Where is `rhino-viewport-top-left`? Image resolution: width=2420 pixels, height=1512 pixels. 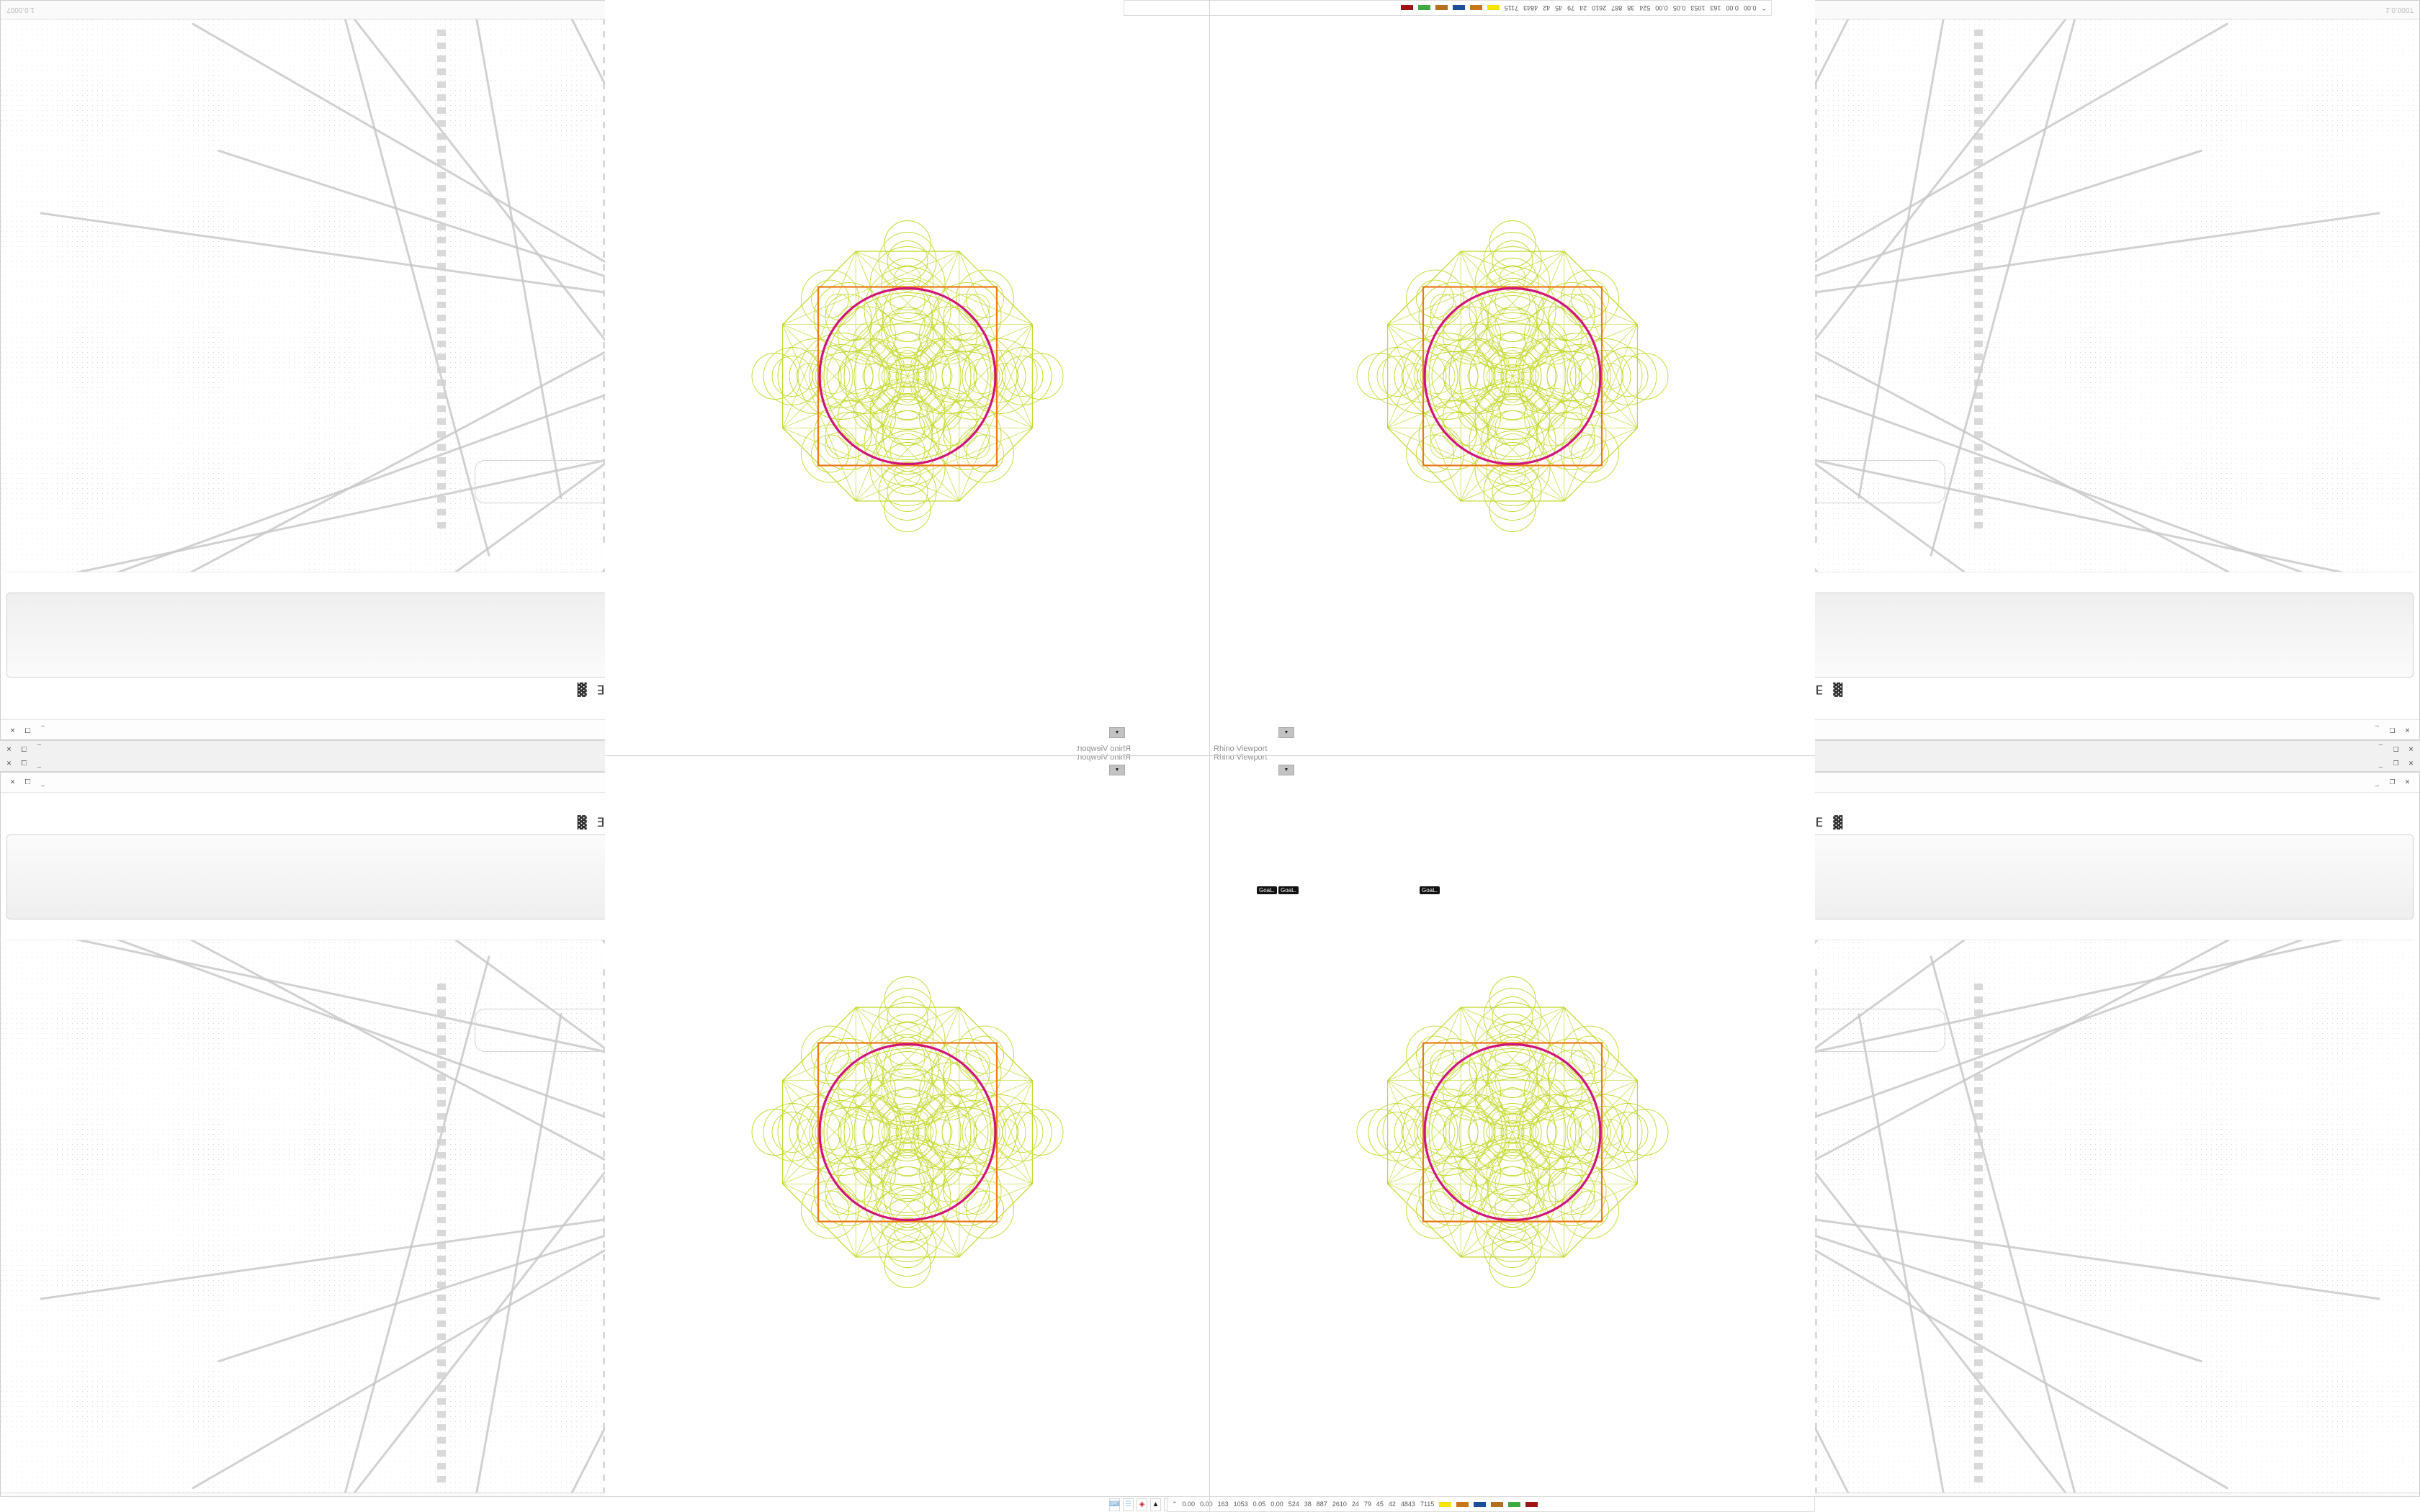
rhino-viewport-top-left is located at coordinates (907, 378).